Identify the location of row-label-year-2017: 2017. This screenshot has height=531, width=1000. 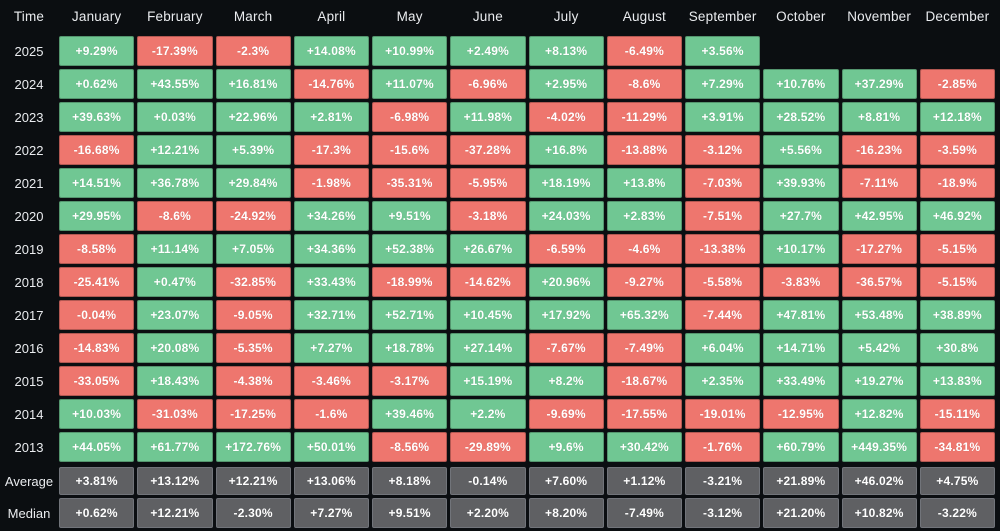
(29, 315).